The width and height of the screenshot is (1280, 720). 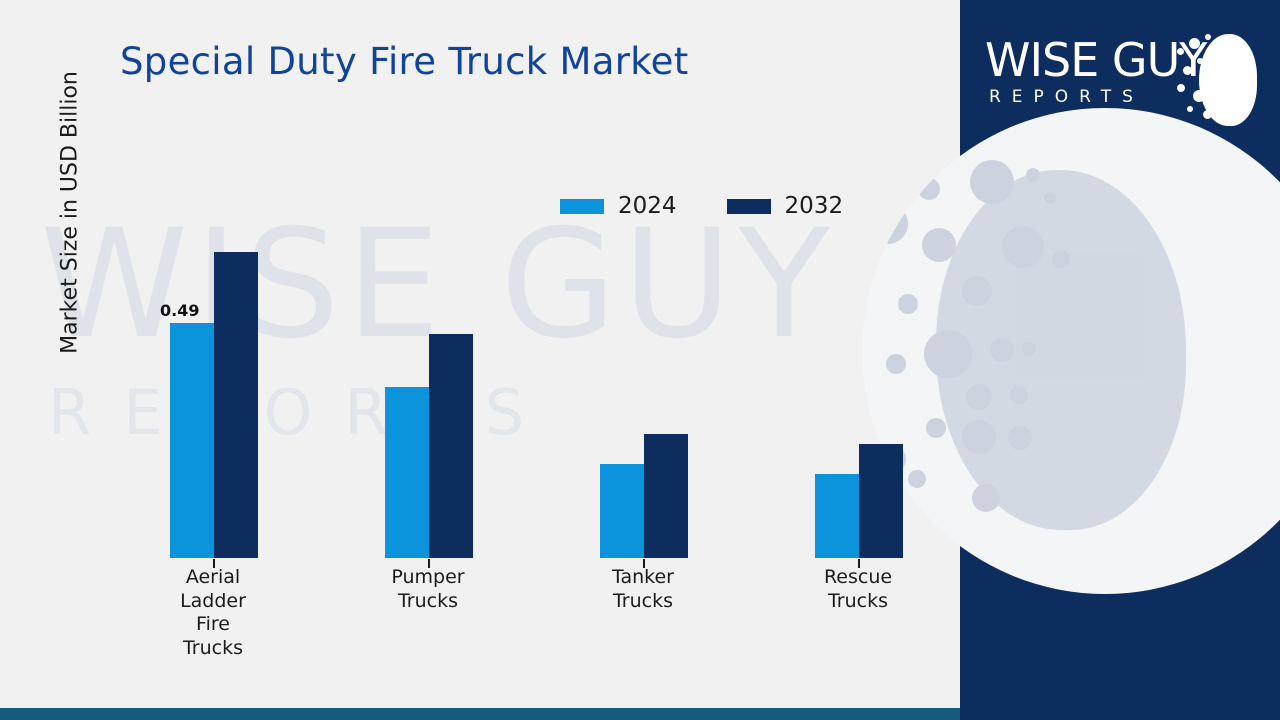 I want to click on x-axis-label-1: Pumper Trucks, so click(x=428, y=589).